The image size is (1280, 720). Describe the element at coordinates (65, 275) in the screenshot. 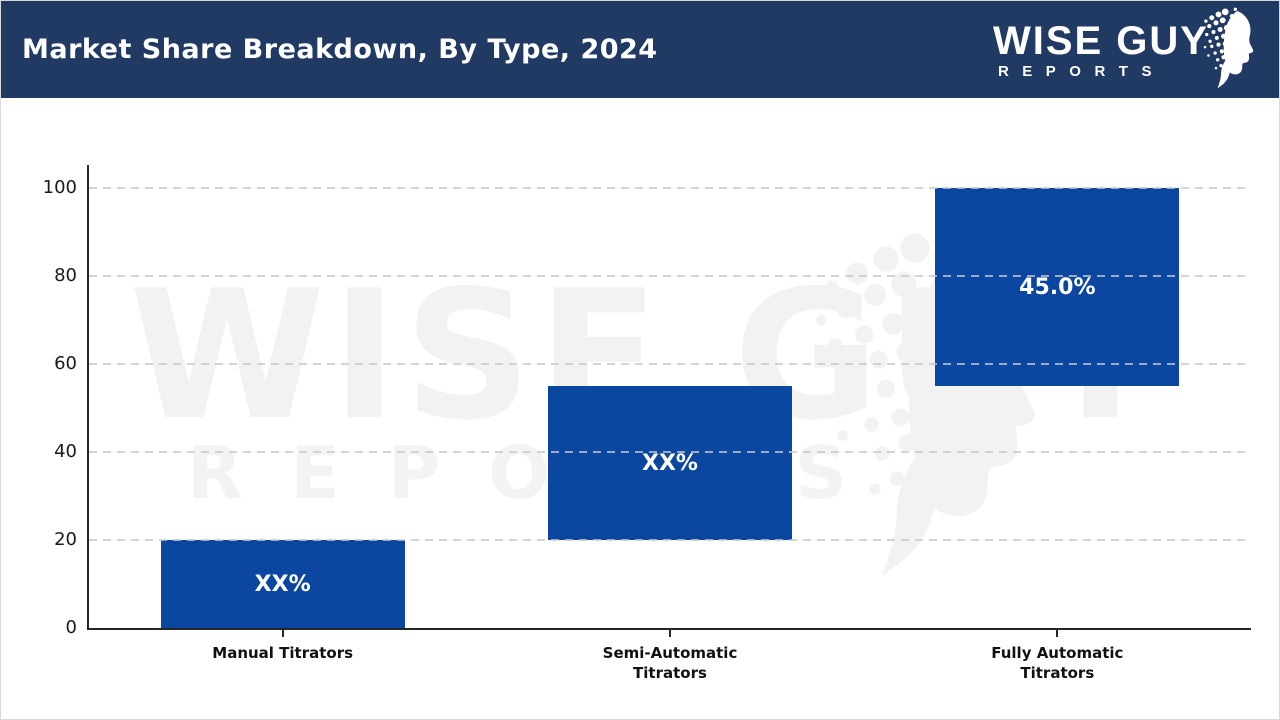

I see `y-tick-label-80: 80` at that location.